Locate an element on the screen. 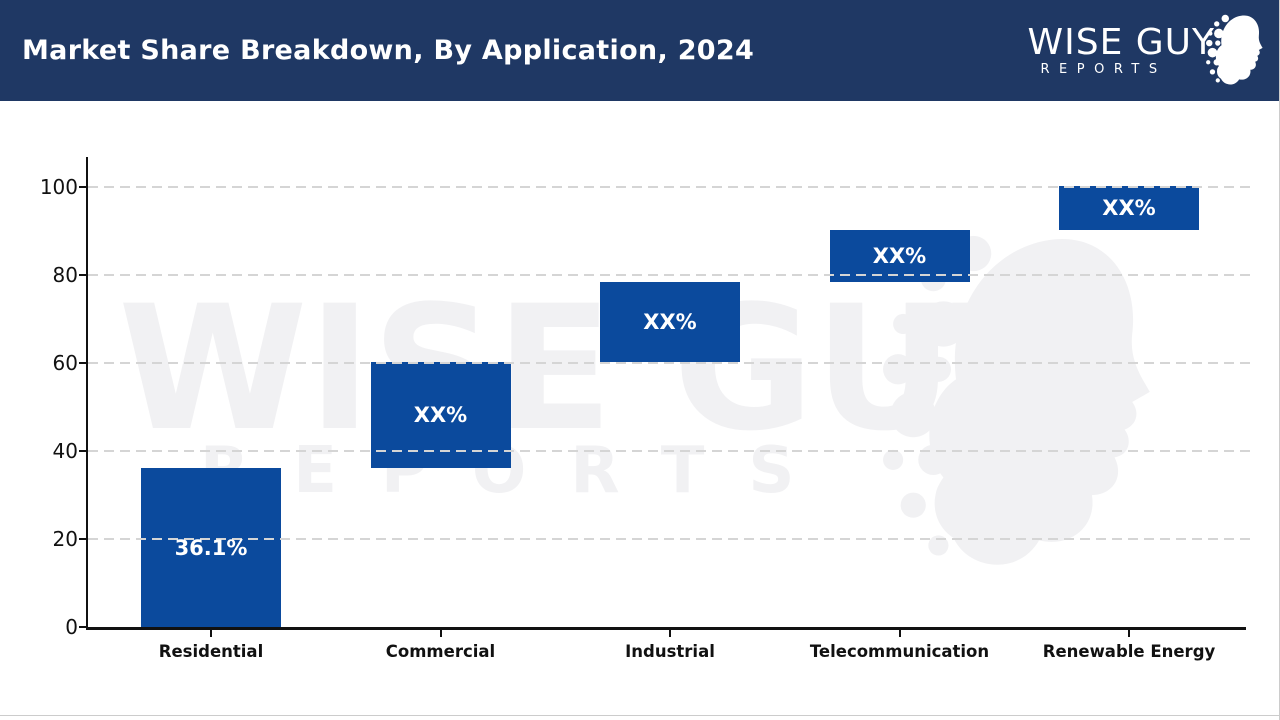 The height and width of the screenshot is (720, 1280). y-tick-label: 40 is located at coordinates (65, 451).